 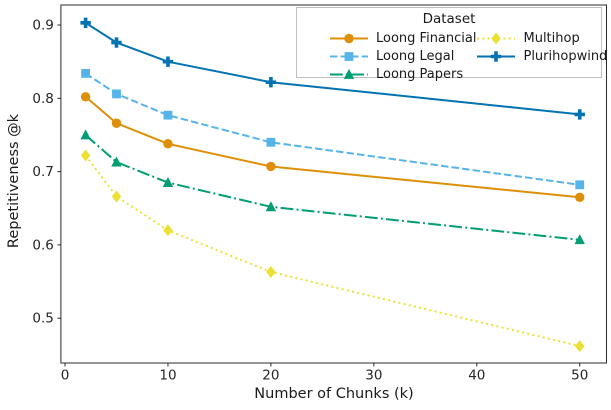 I want to click on legend-label: Loong Papers, so click(x=420, y=74).